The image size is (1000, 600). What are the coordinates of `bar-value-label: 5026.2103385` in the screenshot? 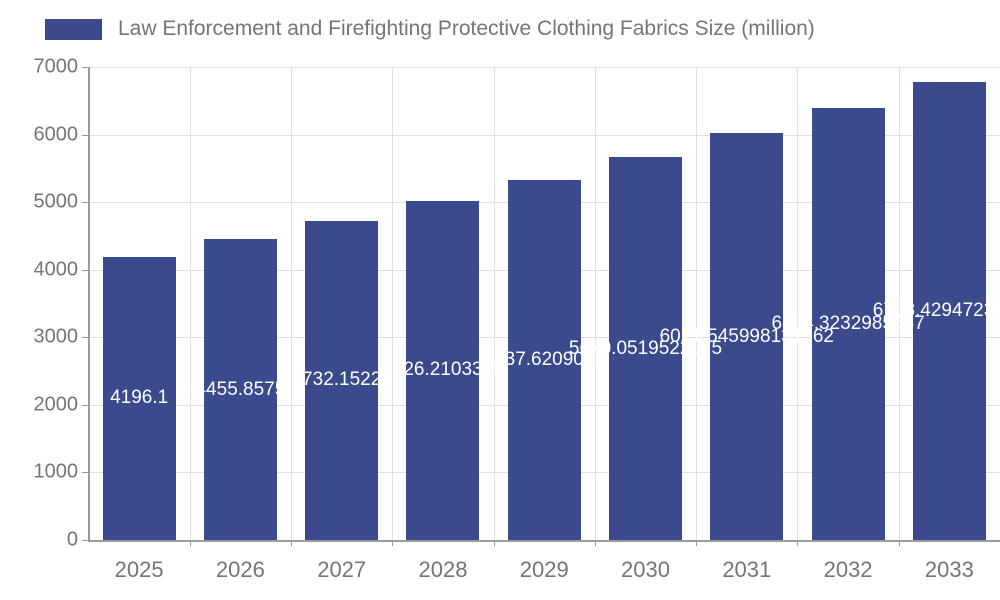 It's located at (443, 370).